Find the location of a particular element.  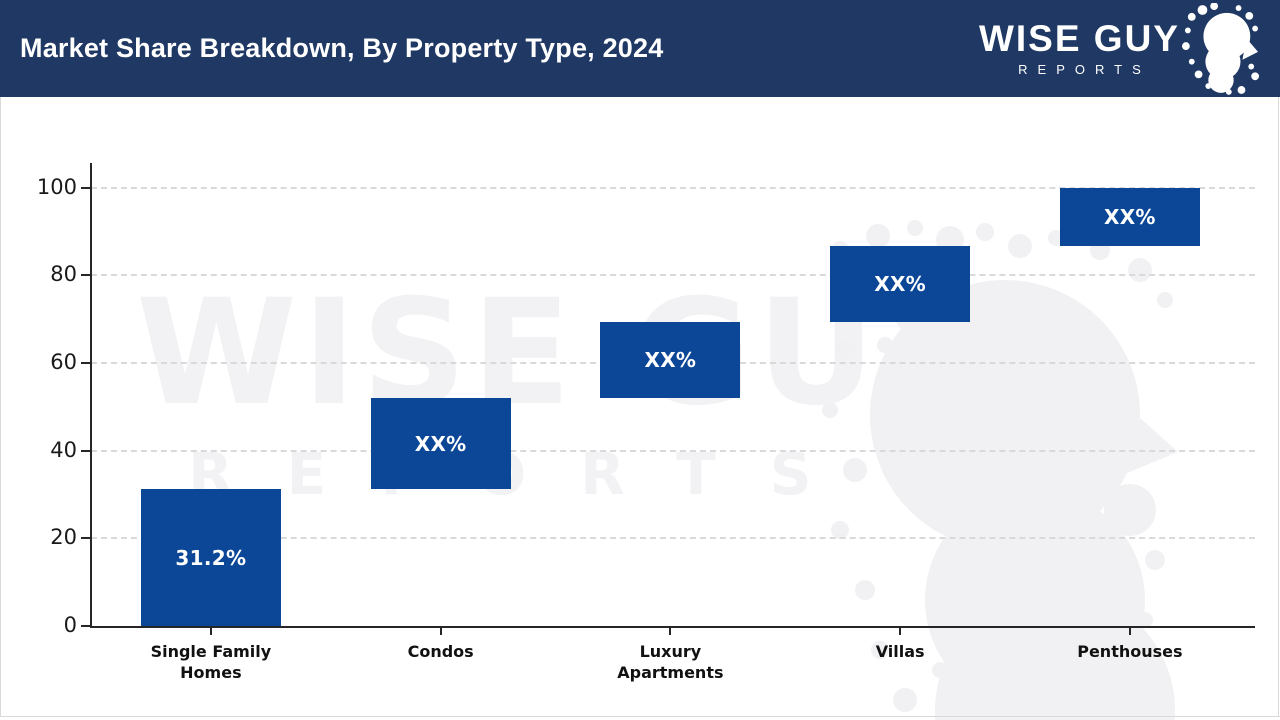

y-tick-label-100: 100 is located at coordinates (56, 186).